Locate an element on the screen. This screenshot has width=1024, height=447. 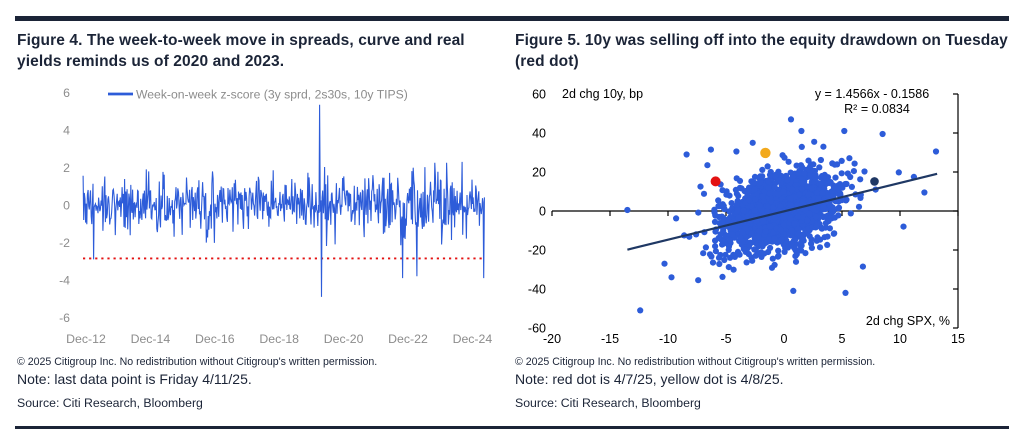
navy-dot is located at coordinates (874, 181).